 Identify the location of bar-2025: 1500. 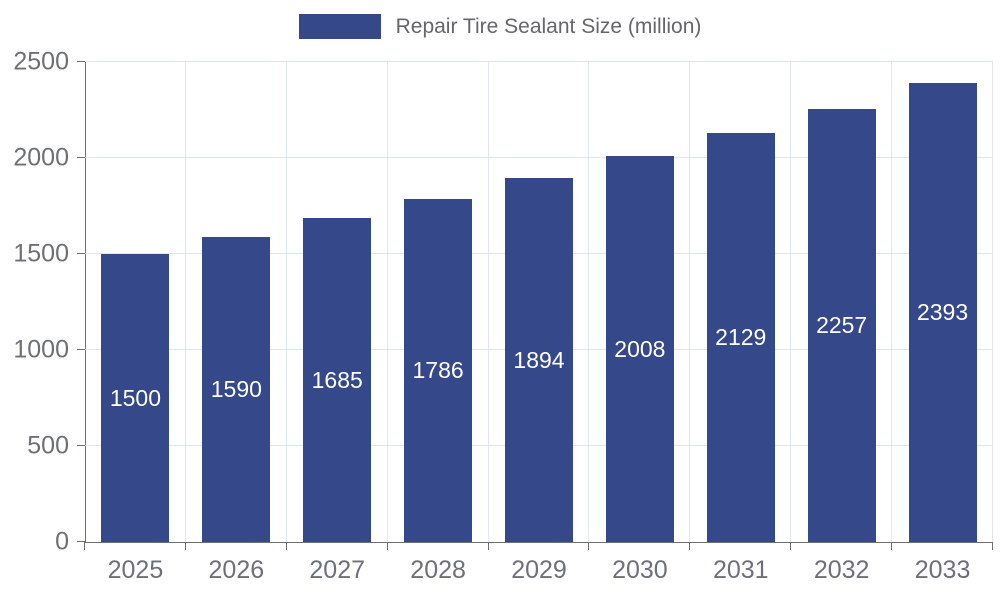
(135, 398).